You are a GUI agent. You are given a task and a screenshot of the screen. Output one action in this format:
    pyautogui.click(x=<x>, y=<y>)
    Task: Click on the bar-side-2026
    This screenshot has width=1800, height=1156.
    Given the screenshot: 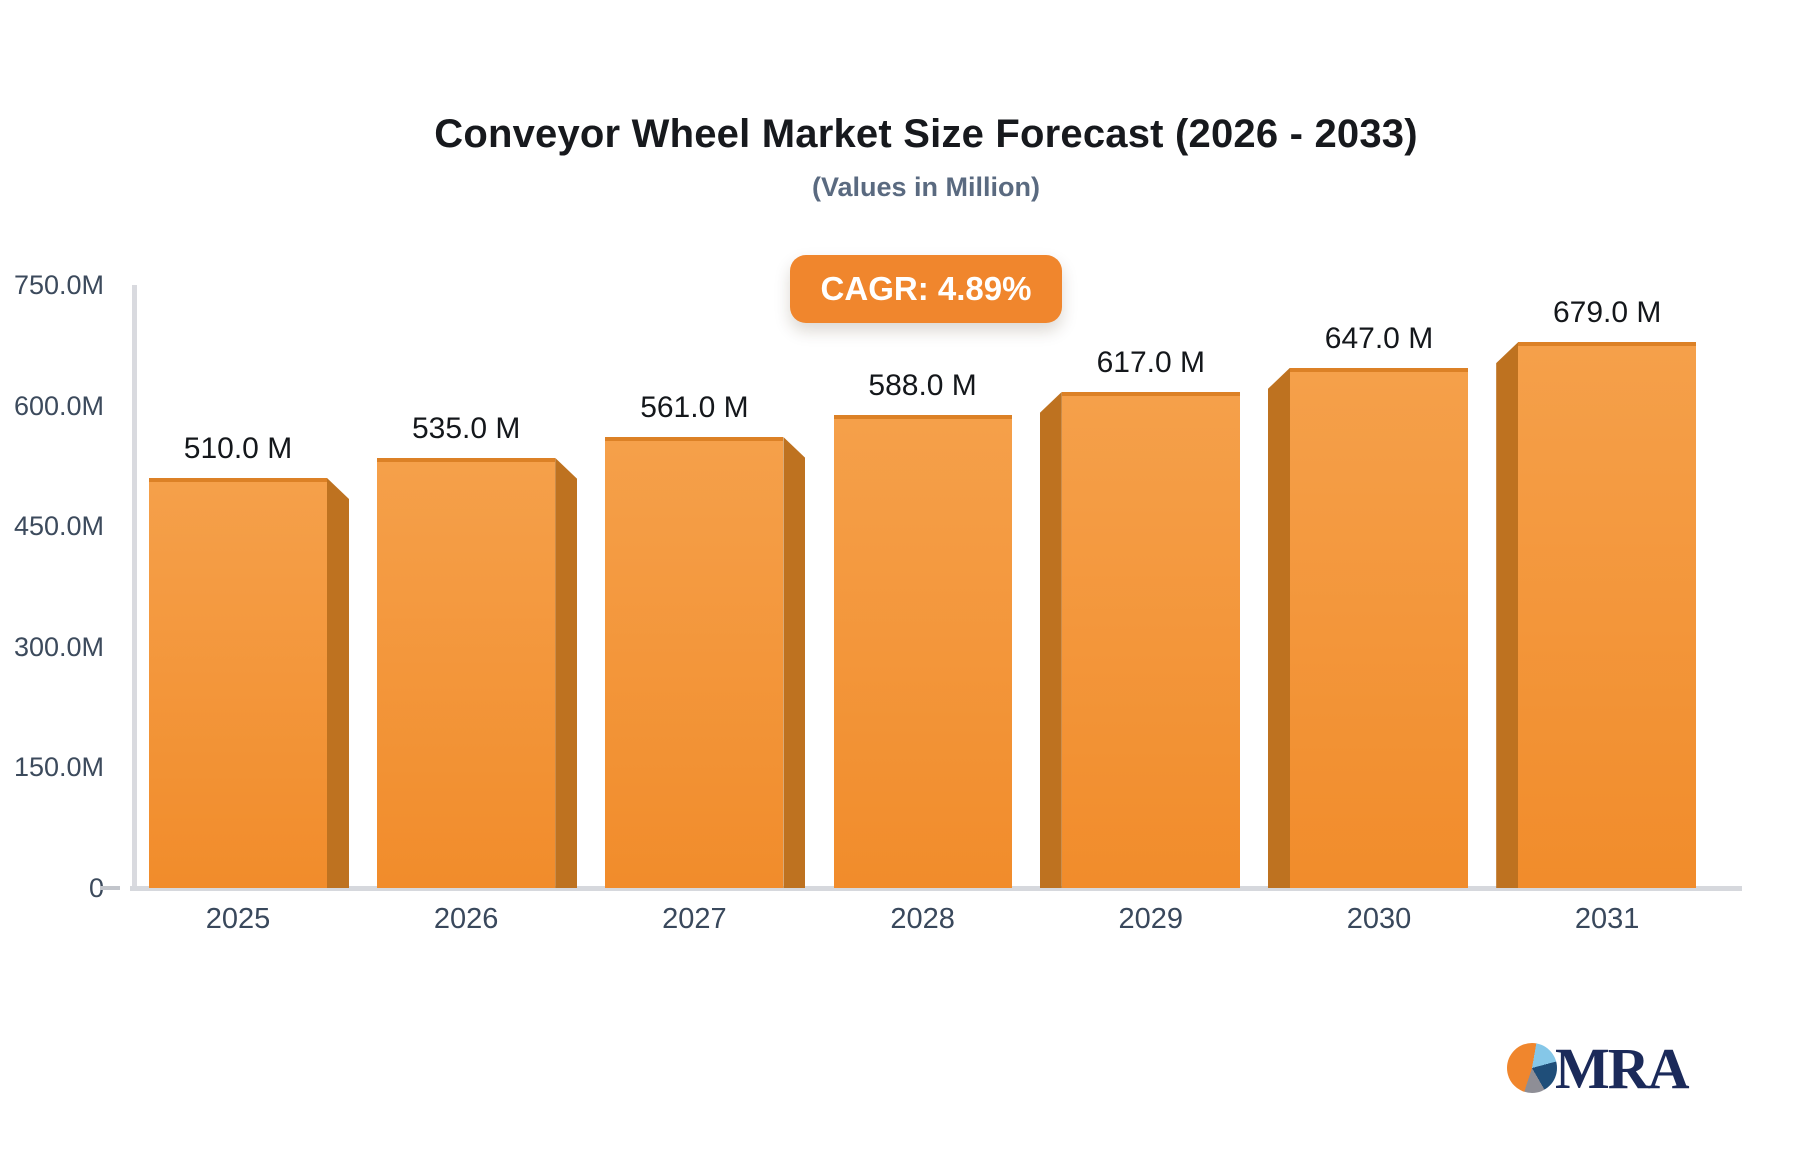 What is the action you would take?
    pyautogui.click(x=566, y=672)
    